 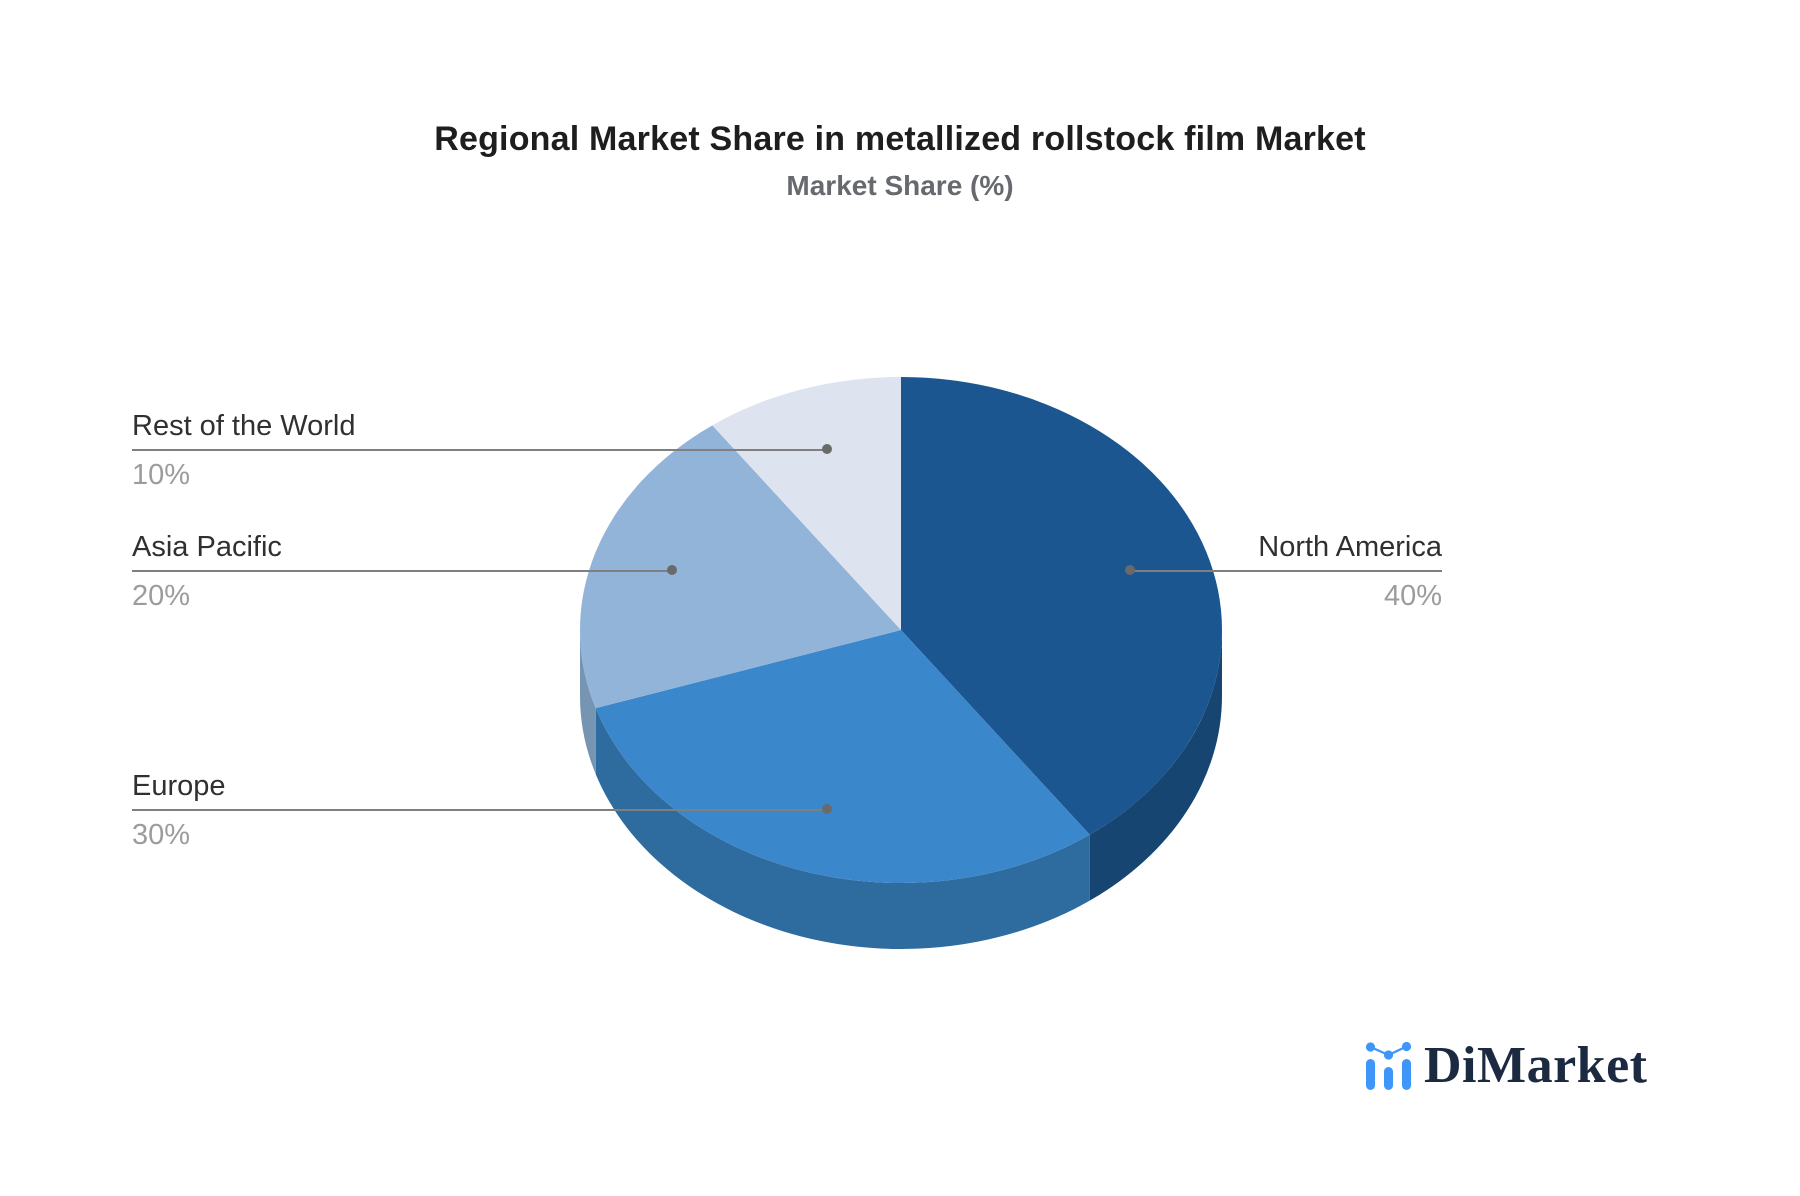 What do you see at coordinates (161, 596) in the screenshot?
I see `slice-value: 20%` at bounding box center [161, 596].